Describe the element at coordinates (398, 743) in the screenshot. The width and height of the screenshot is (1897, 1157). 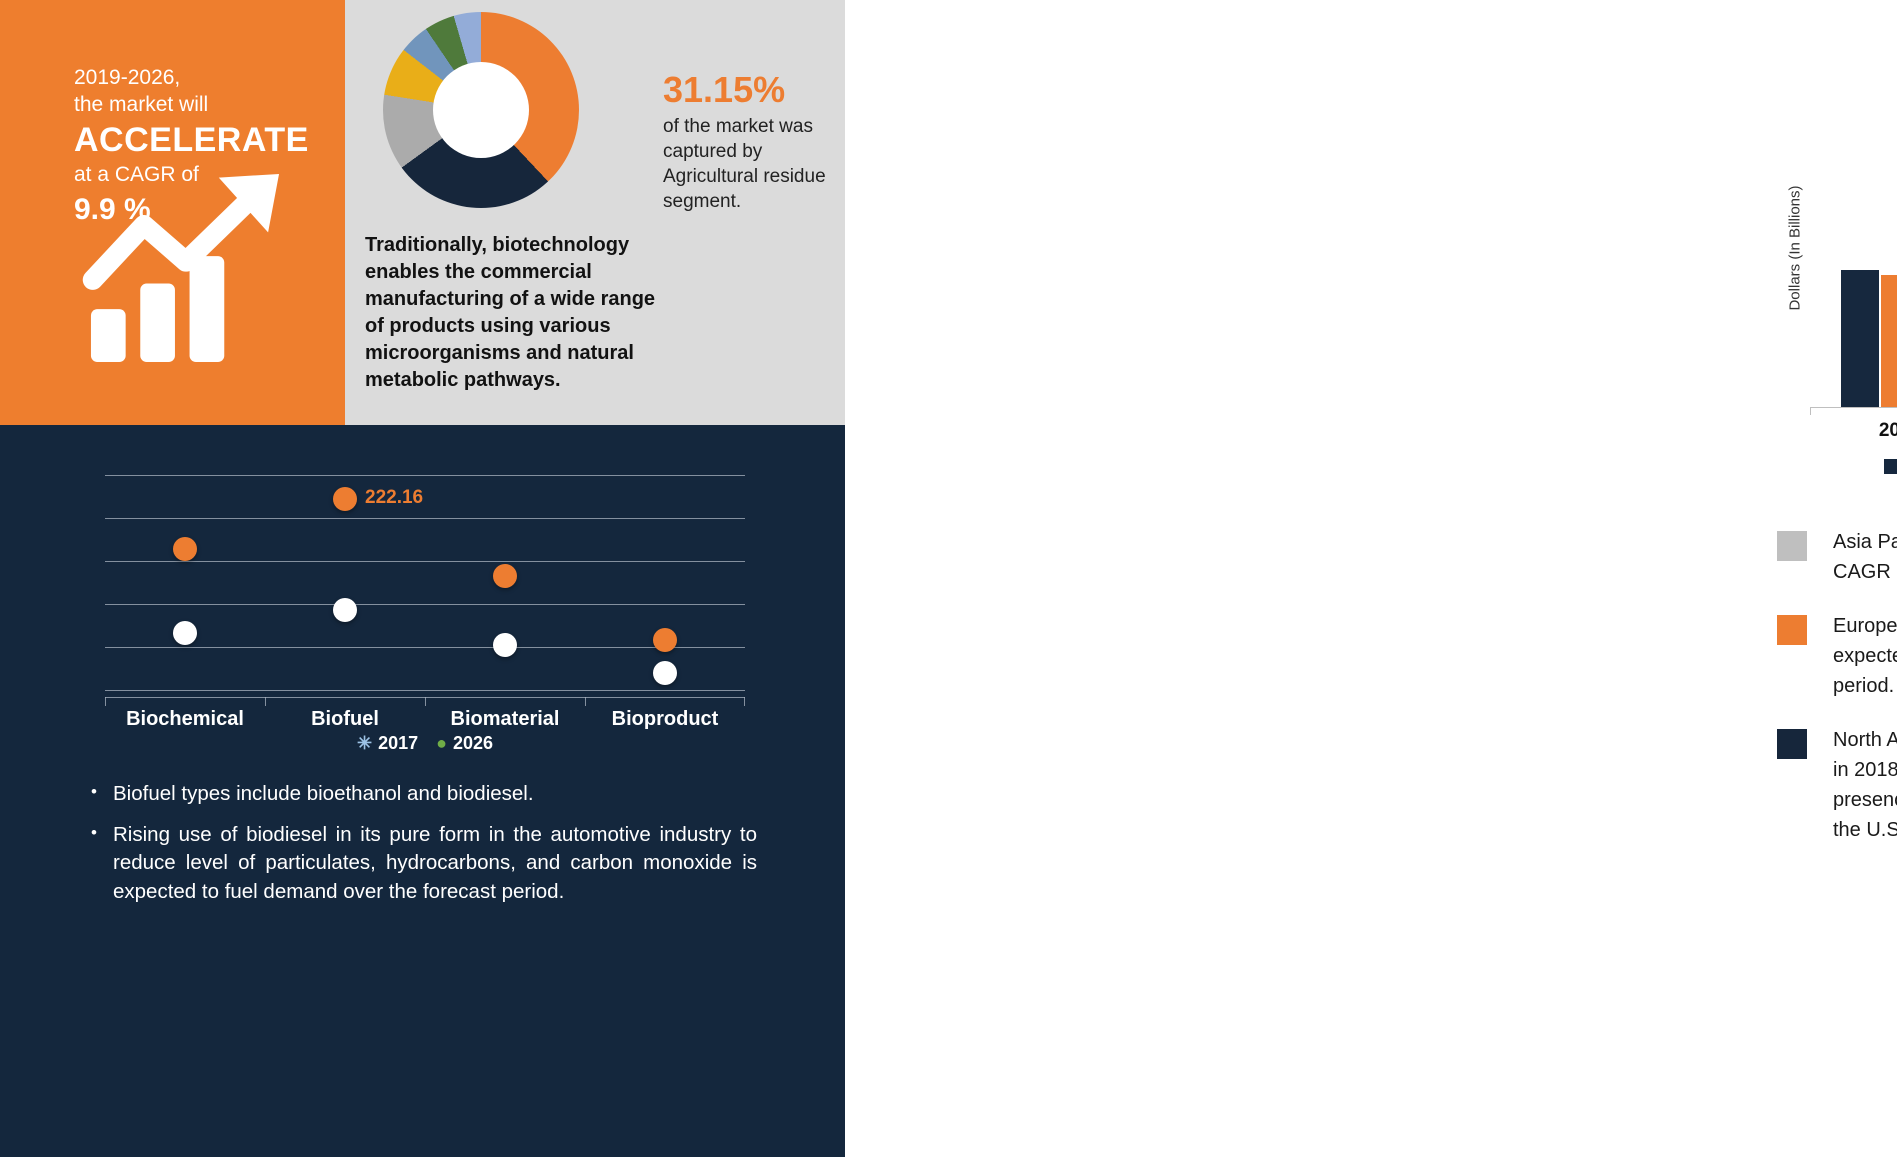
I see `legend-label: 2017` at that location.